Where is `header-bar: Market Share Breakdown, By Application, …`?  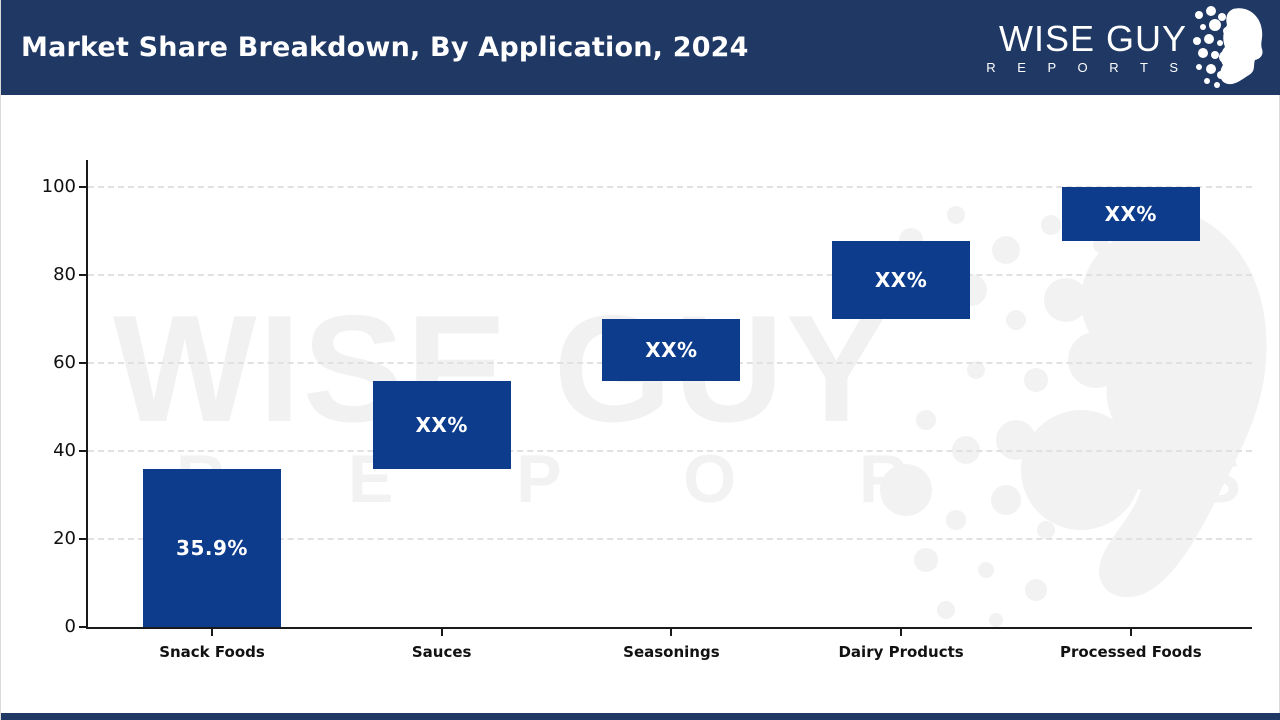 header-bar: Market Share Breakdown, By Application, … is located at coordinates (640, 47).